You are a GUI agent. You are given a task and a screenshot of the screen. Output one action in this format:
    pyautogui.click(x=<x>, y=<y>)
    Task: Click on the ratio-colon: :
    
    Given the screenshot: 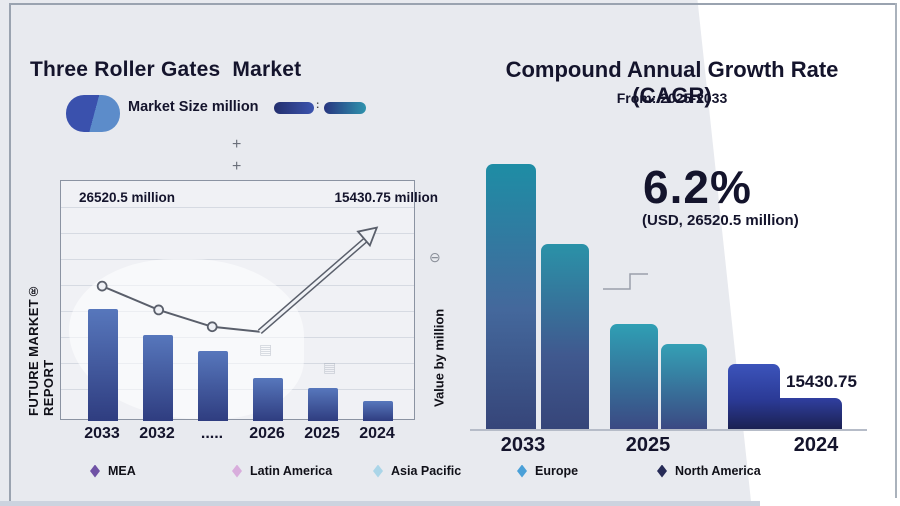 What is the action you would take?
    pyautogui.click(x=318, y=105)
    